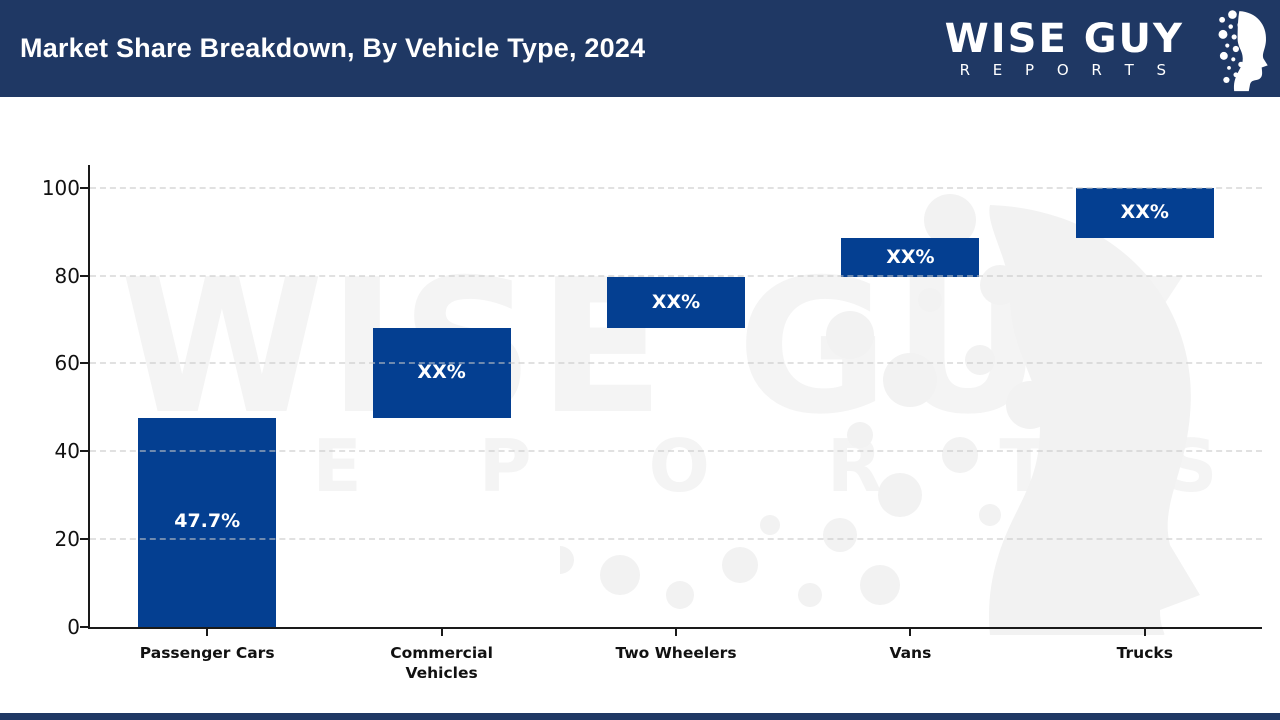 The height and width of the screenshot is (720, 1280). I want to click on y-tick-label: 100, so click(60, 187).